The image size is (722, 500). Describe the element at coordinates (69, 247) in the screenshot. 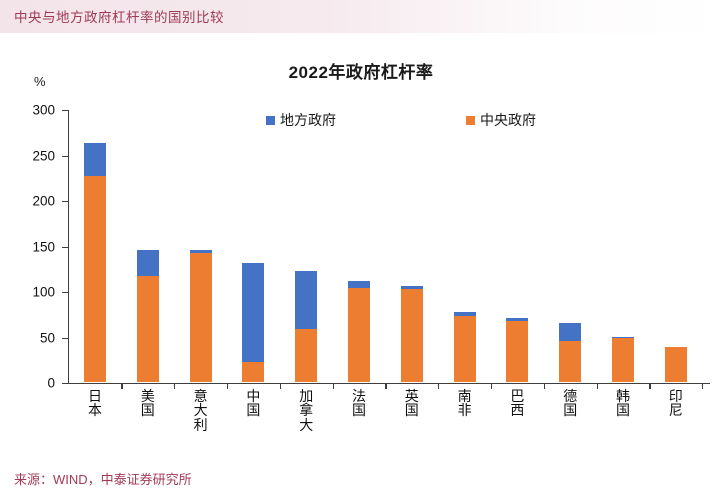

I see `y-axis-line` at that location.